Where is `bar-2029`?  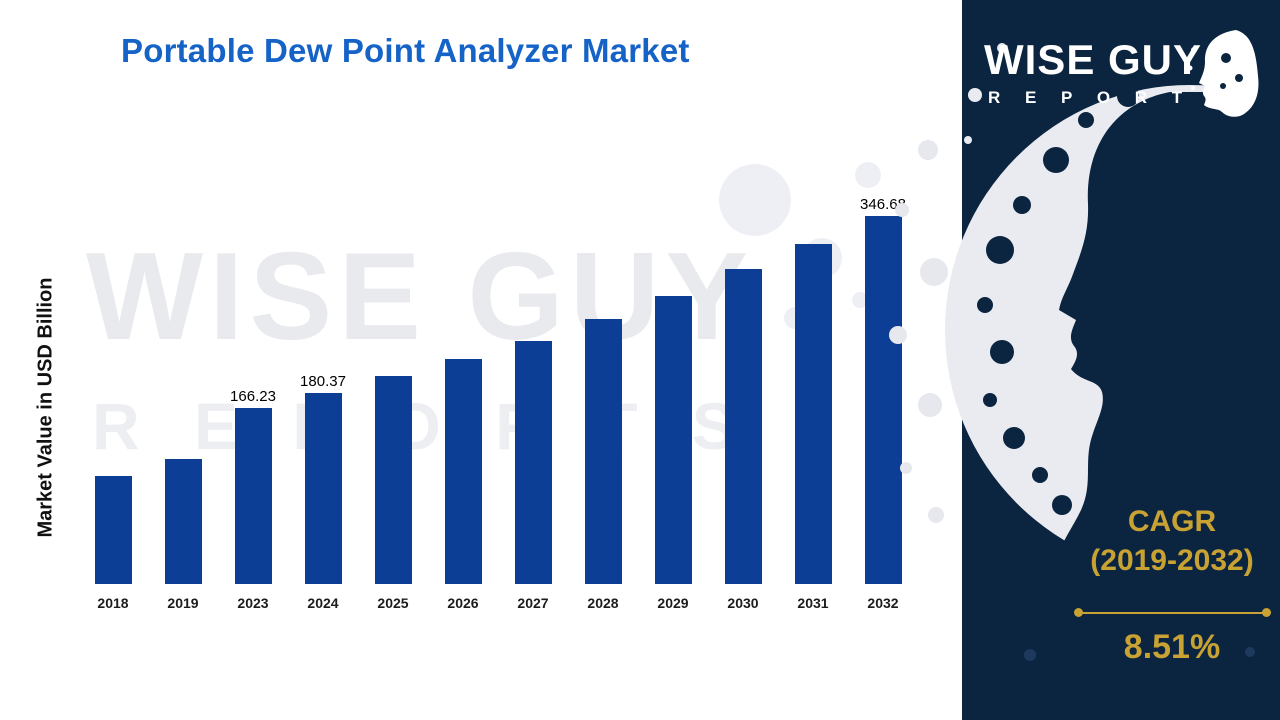 bar-2029 is located at coordinates (673, 440).